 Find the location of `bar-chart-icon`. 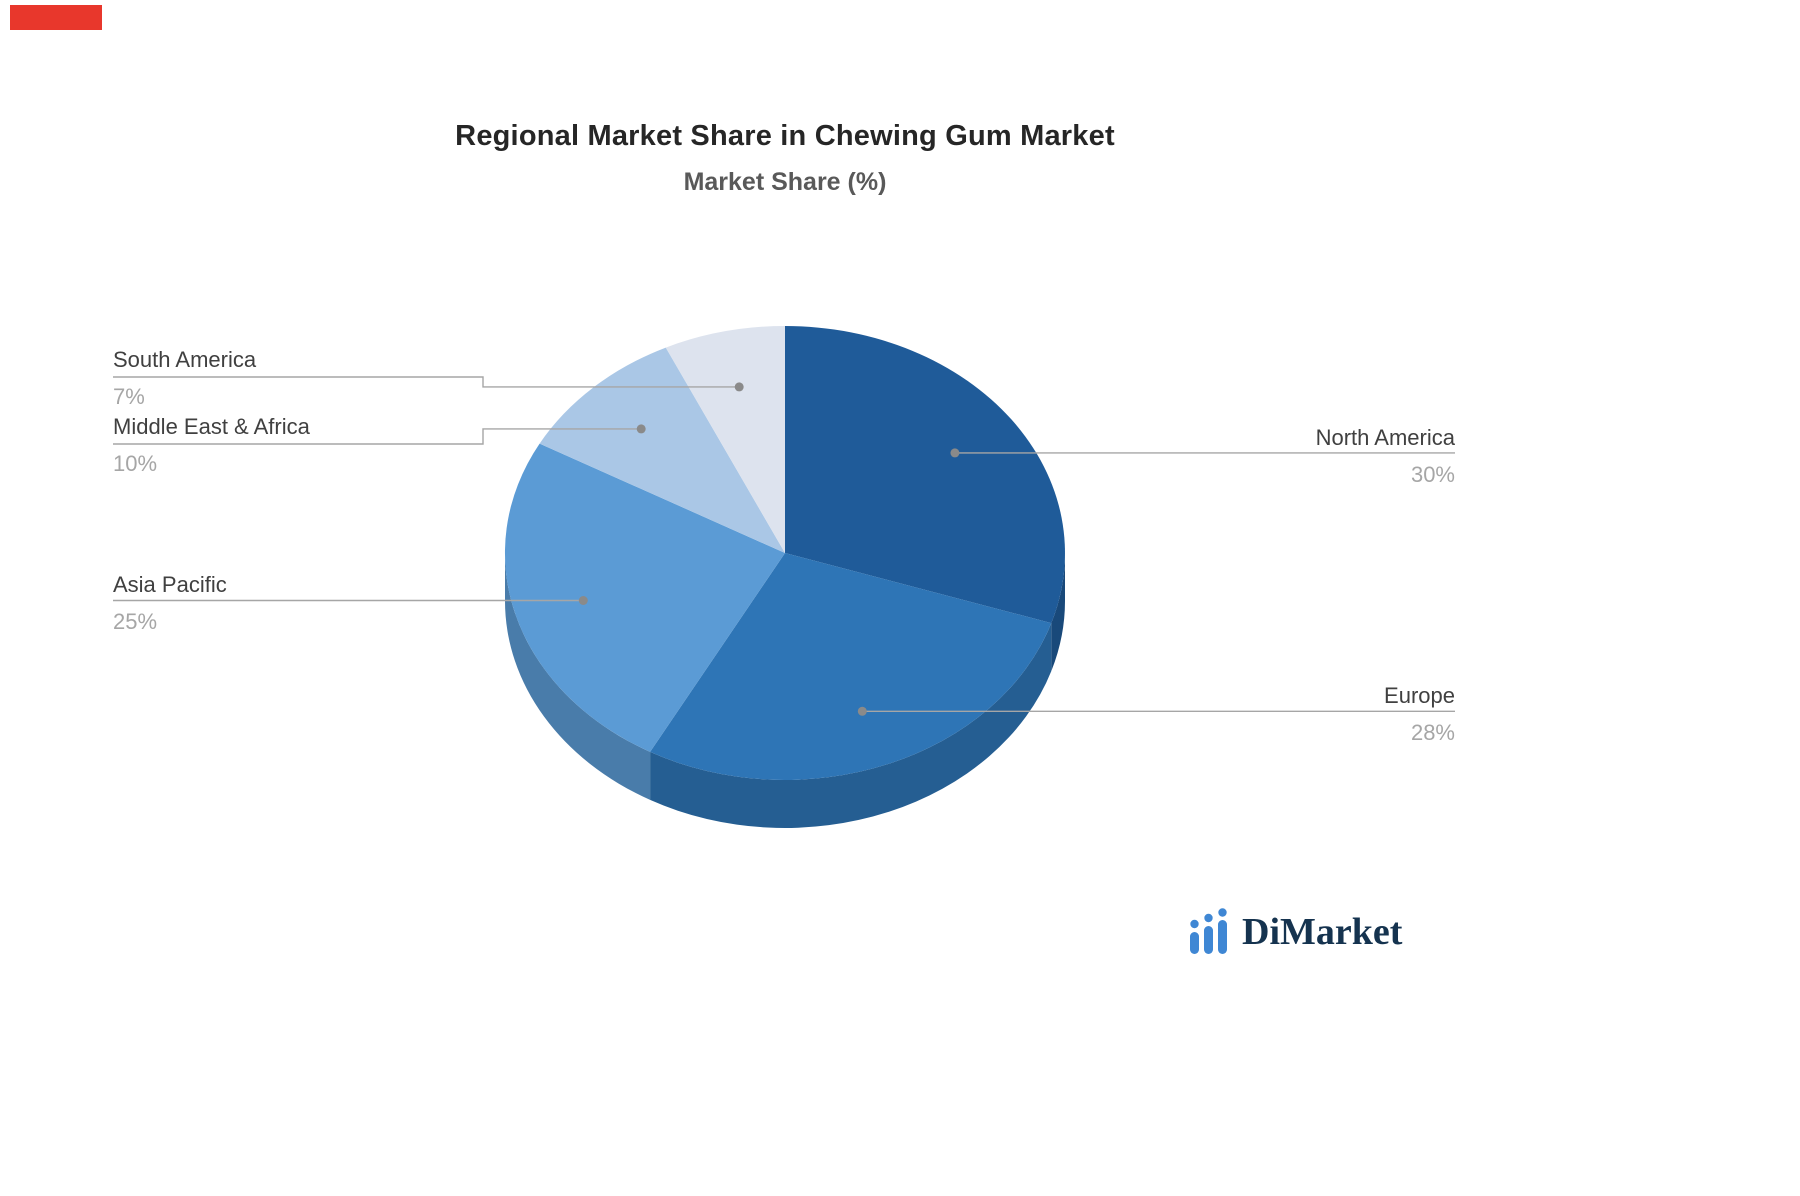

bar-chart-icon is located at coordinates (1208, 931).